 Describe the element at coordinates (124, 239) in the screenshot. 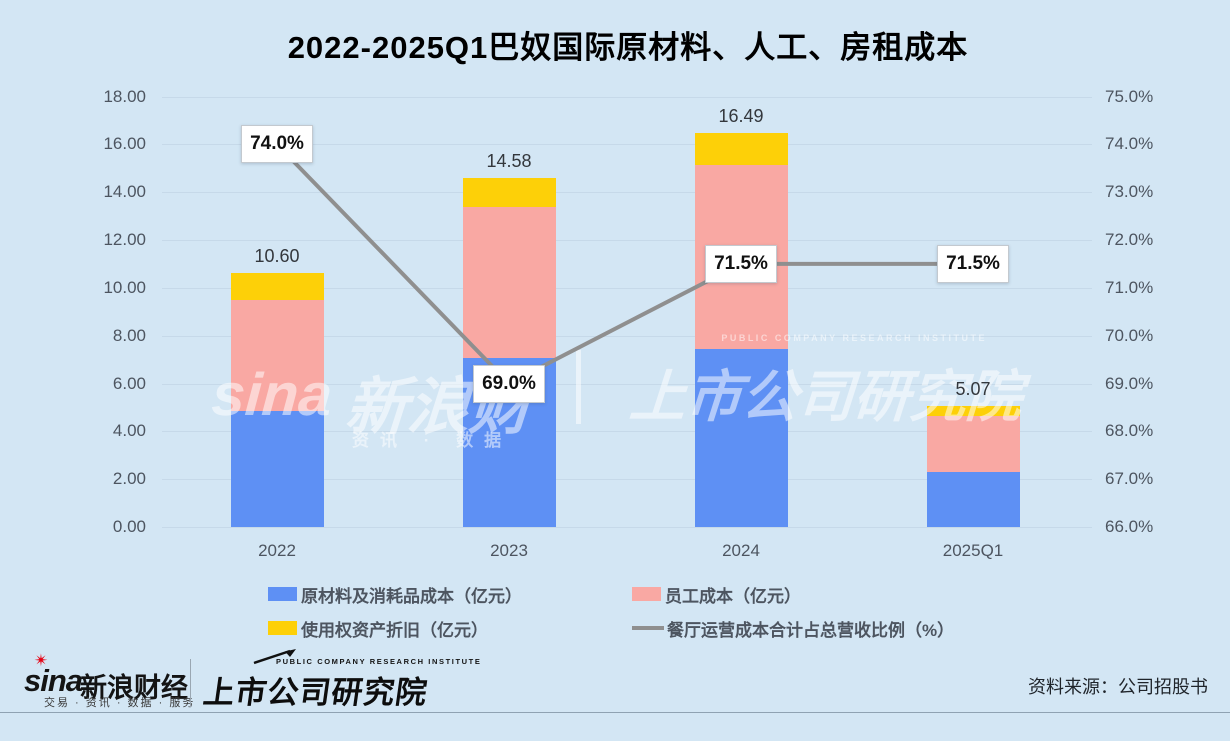

I see `y-axis-left-tick: 12.00` at that location.